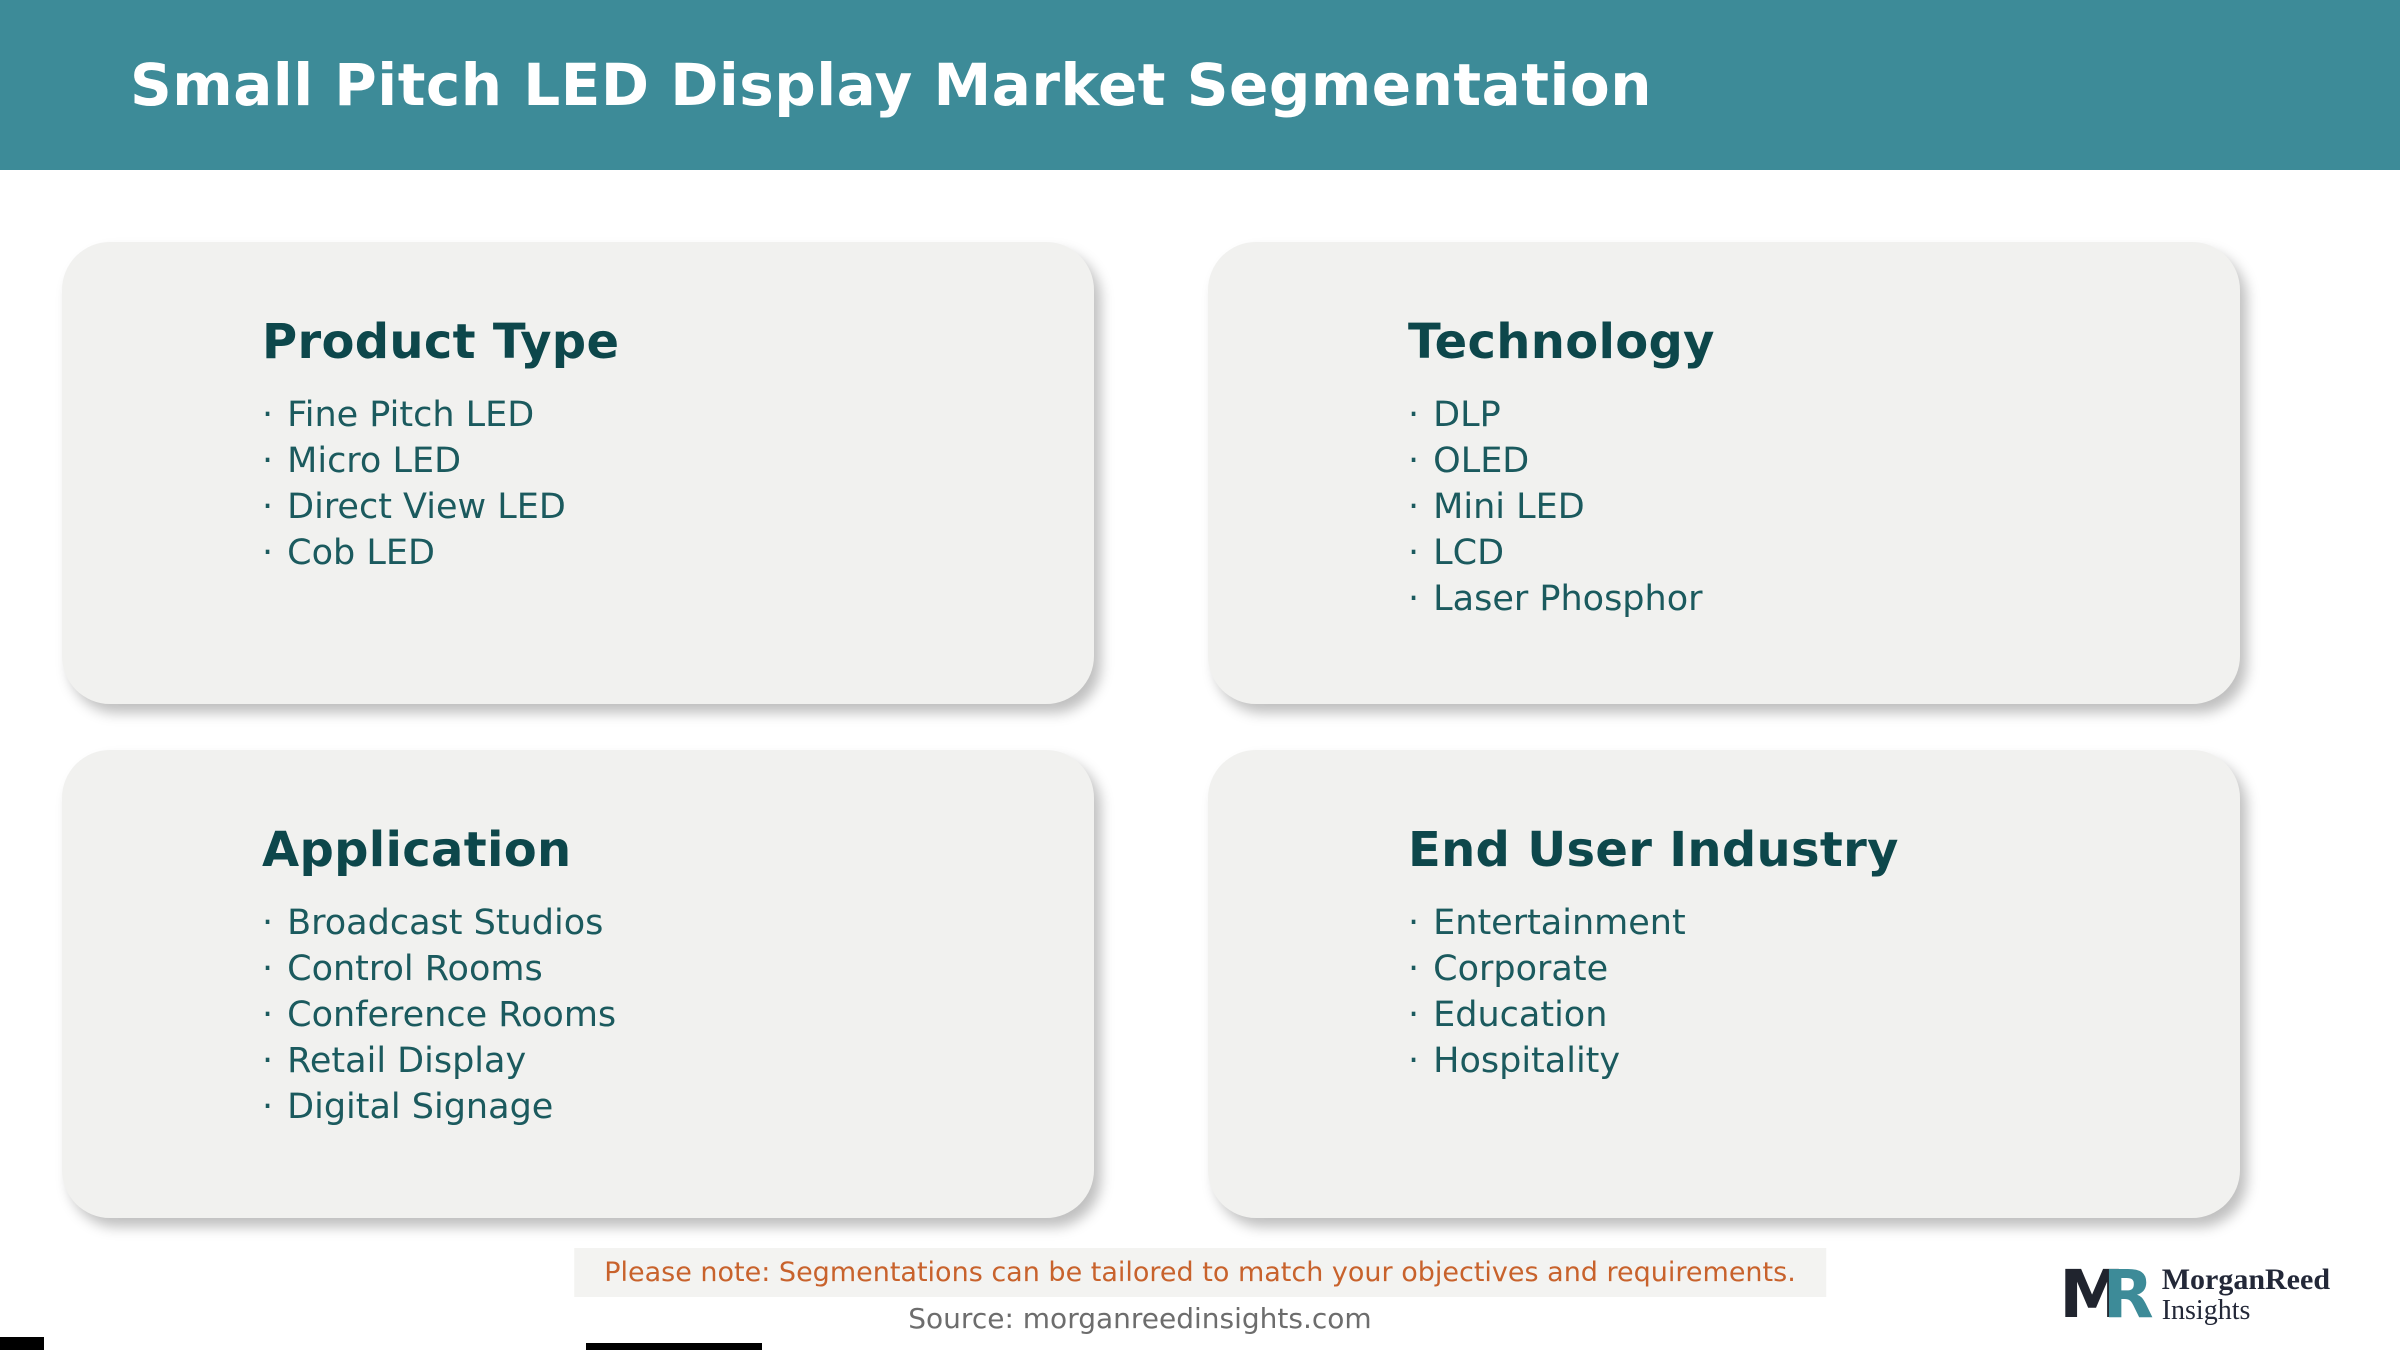 Image resolution: width=2400 pixels, height=1350 pixels. What do you see at coordinates (648, 923) in the screenshot?
I see `list-item: Broadcast Studios` at bounding box center [648, 923].